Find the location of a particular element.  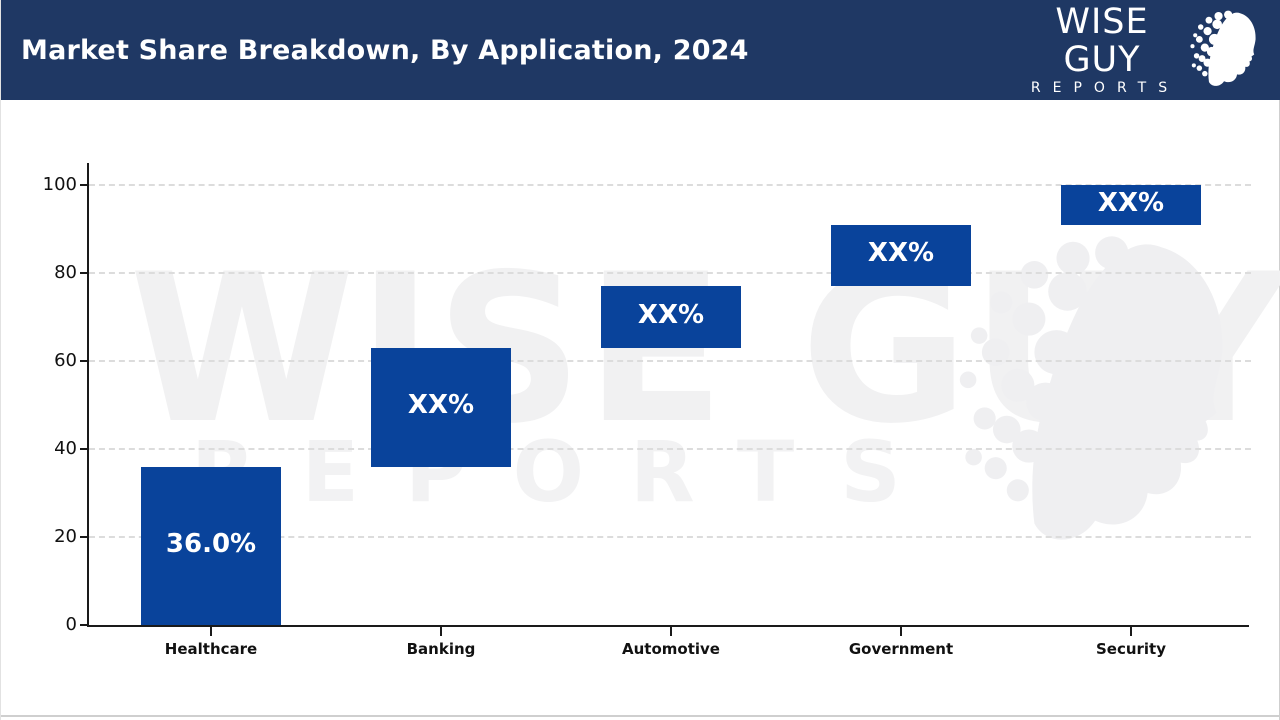

y-axis-line is located at coordinates (88, 395).